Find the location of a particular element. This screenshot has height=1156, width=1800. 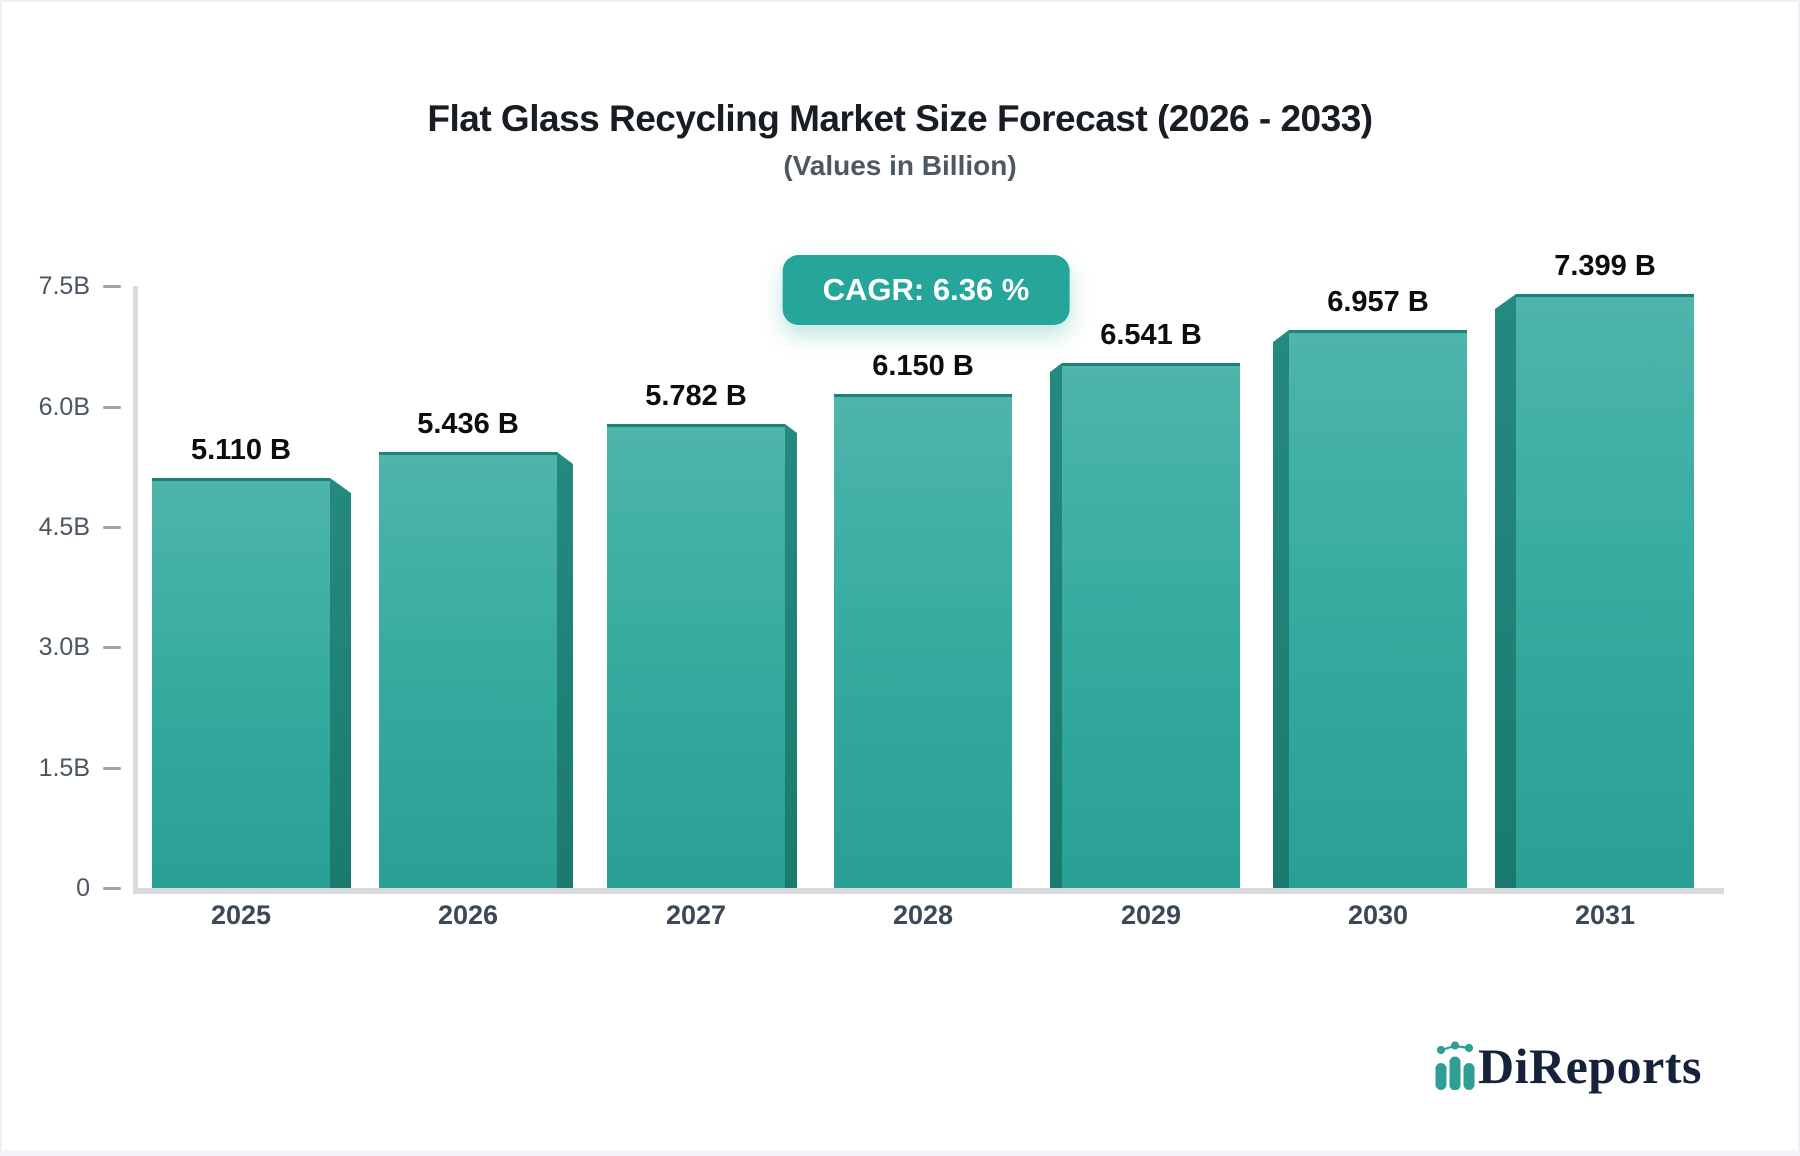

x-axis-label: 2028 is located at coordinates (923, 915).